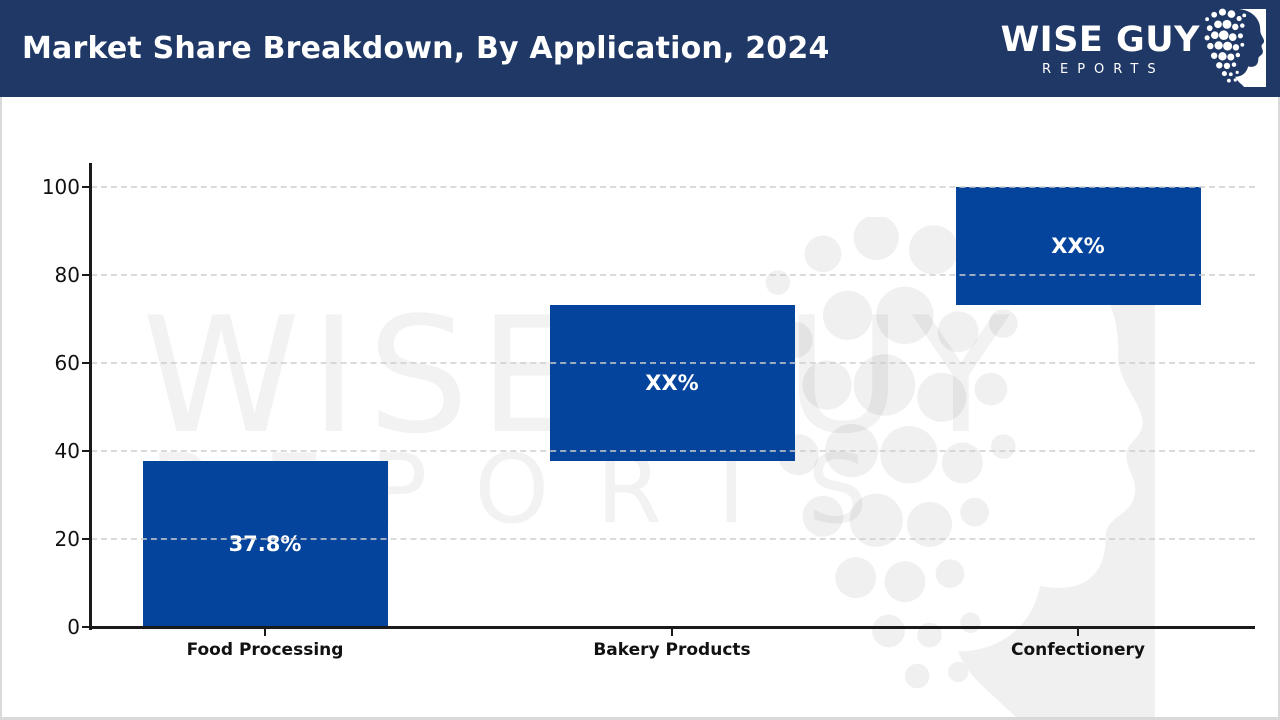  I want to click on x-tick-label-confectionery: Confectionery, so click(1078, 650).